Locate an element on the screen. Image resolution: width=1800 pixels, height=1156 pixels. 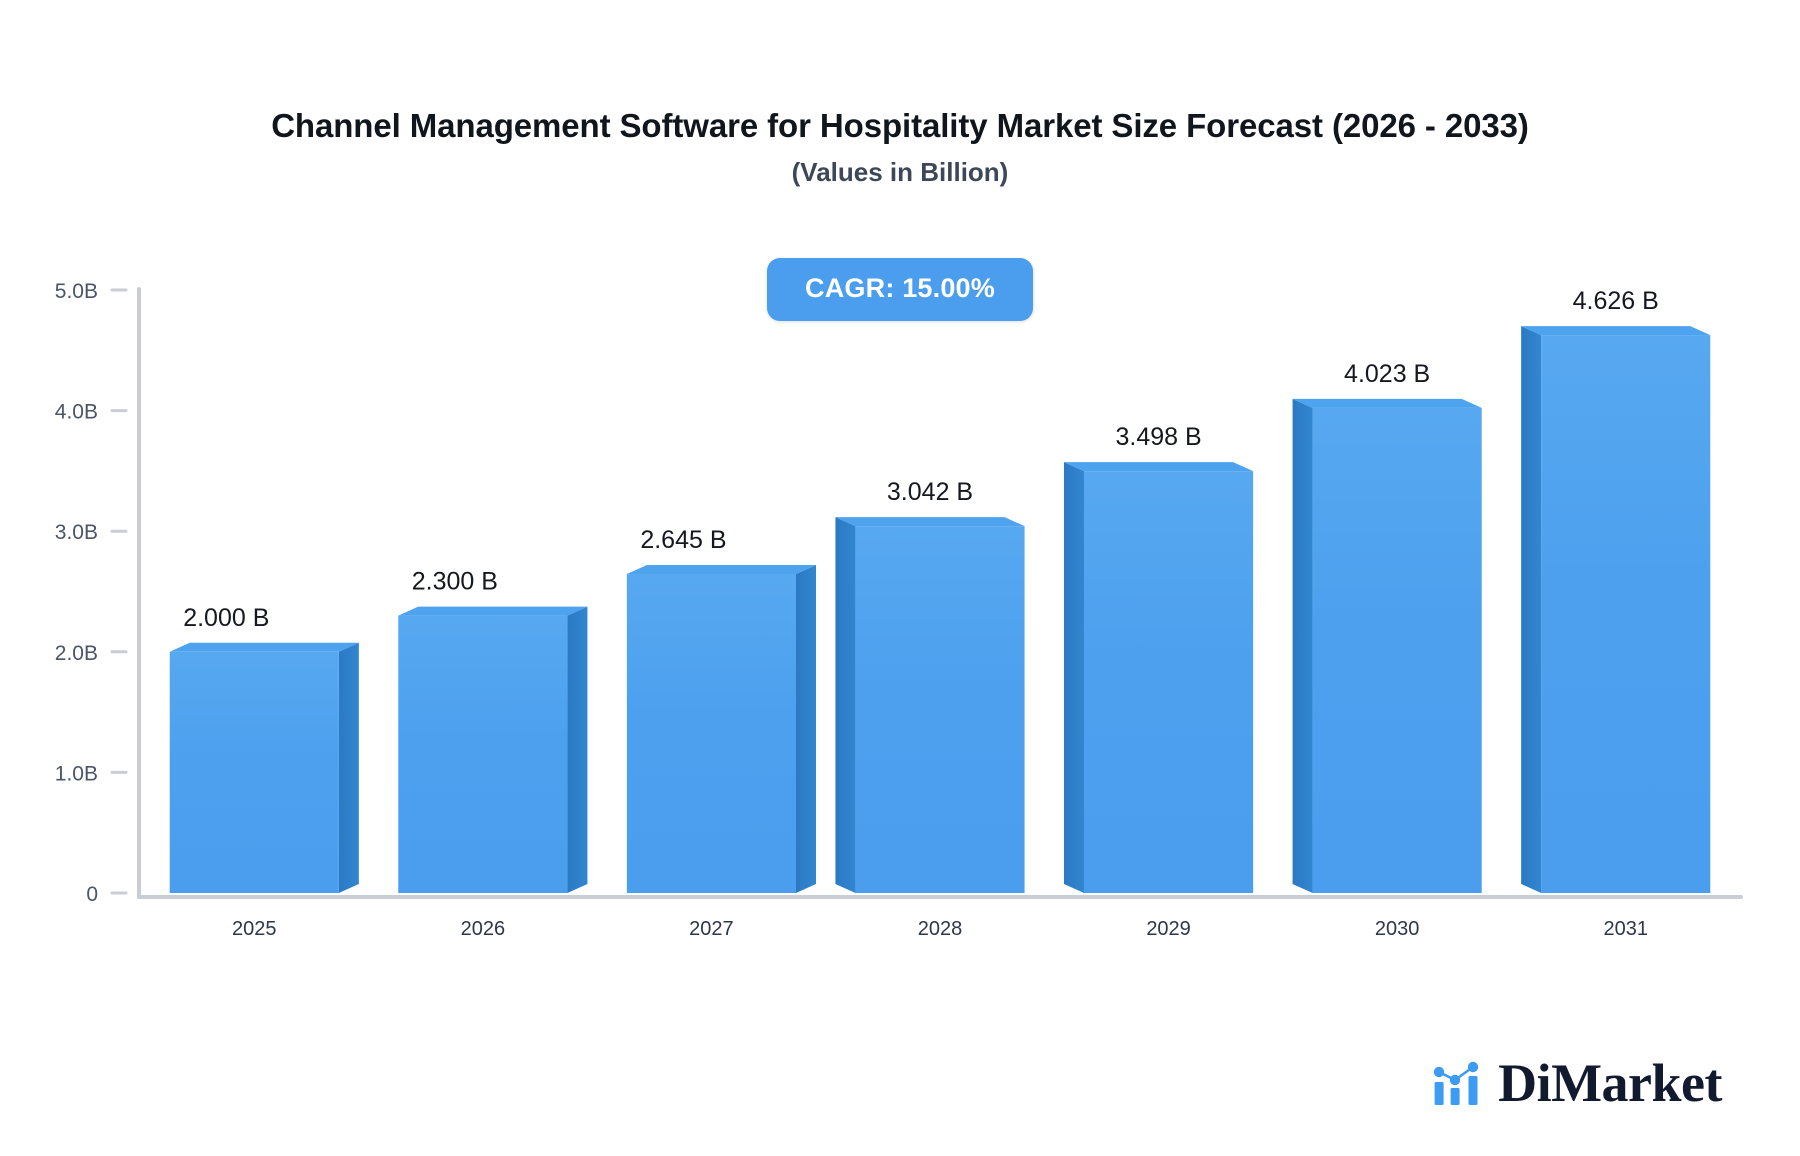
bar-2029 is located at coordinates (1159, 677).